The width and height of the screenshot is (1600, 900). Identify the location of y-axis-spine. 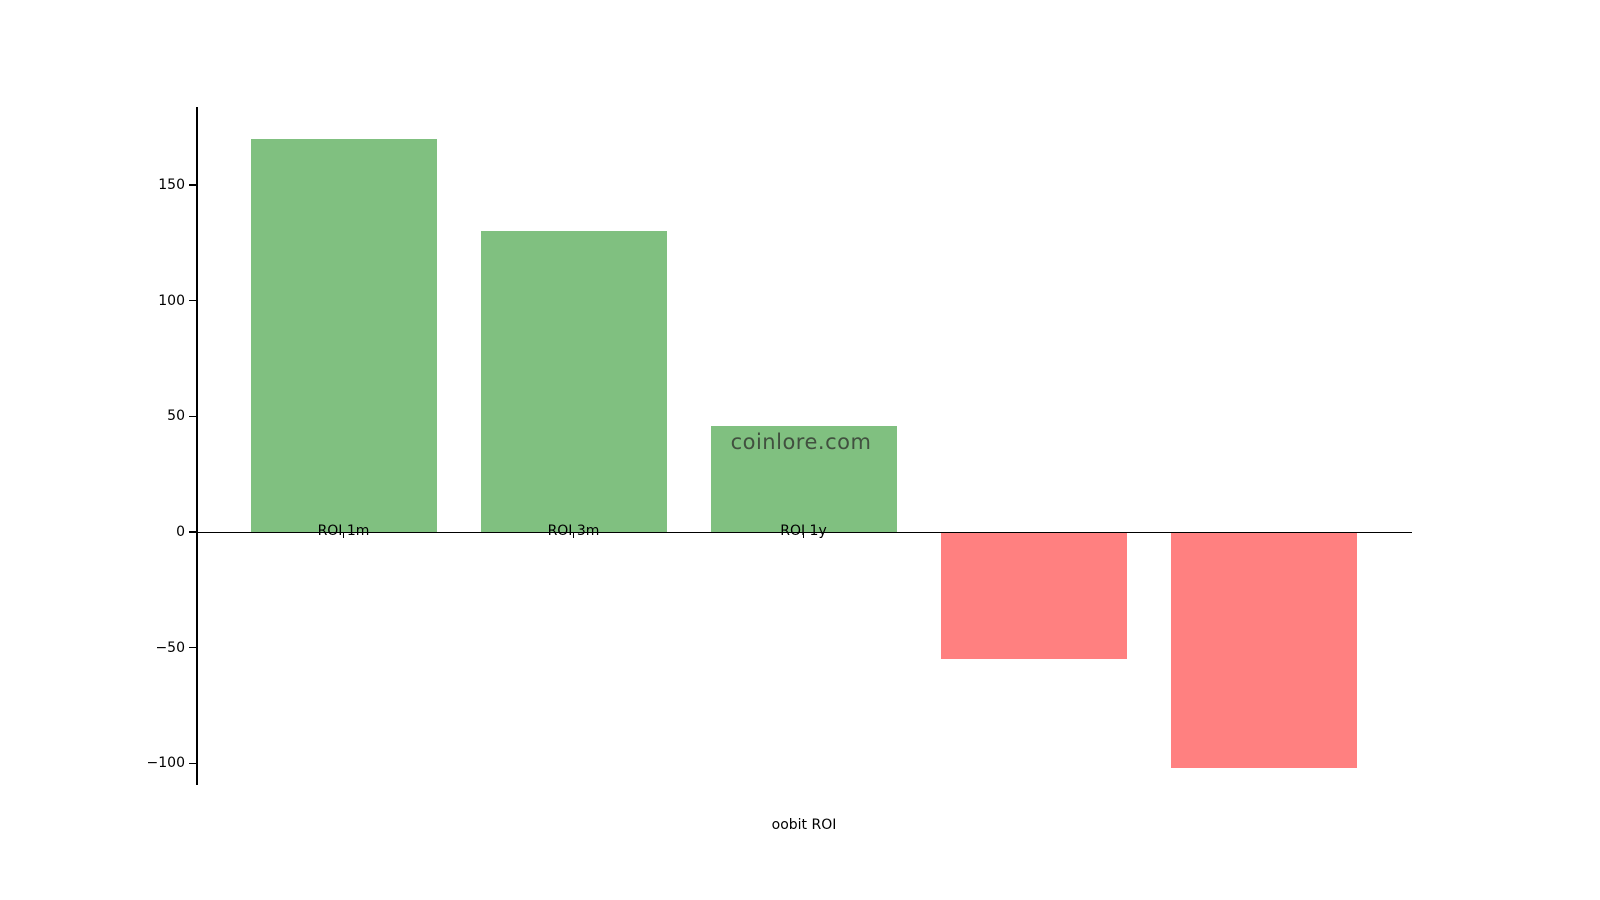
(197, 446).